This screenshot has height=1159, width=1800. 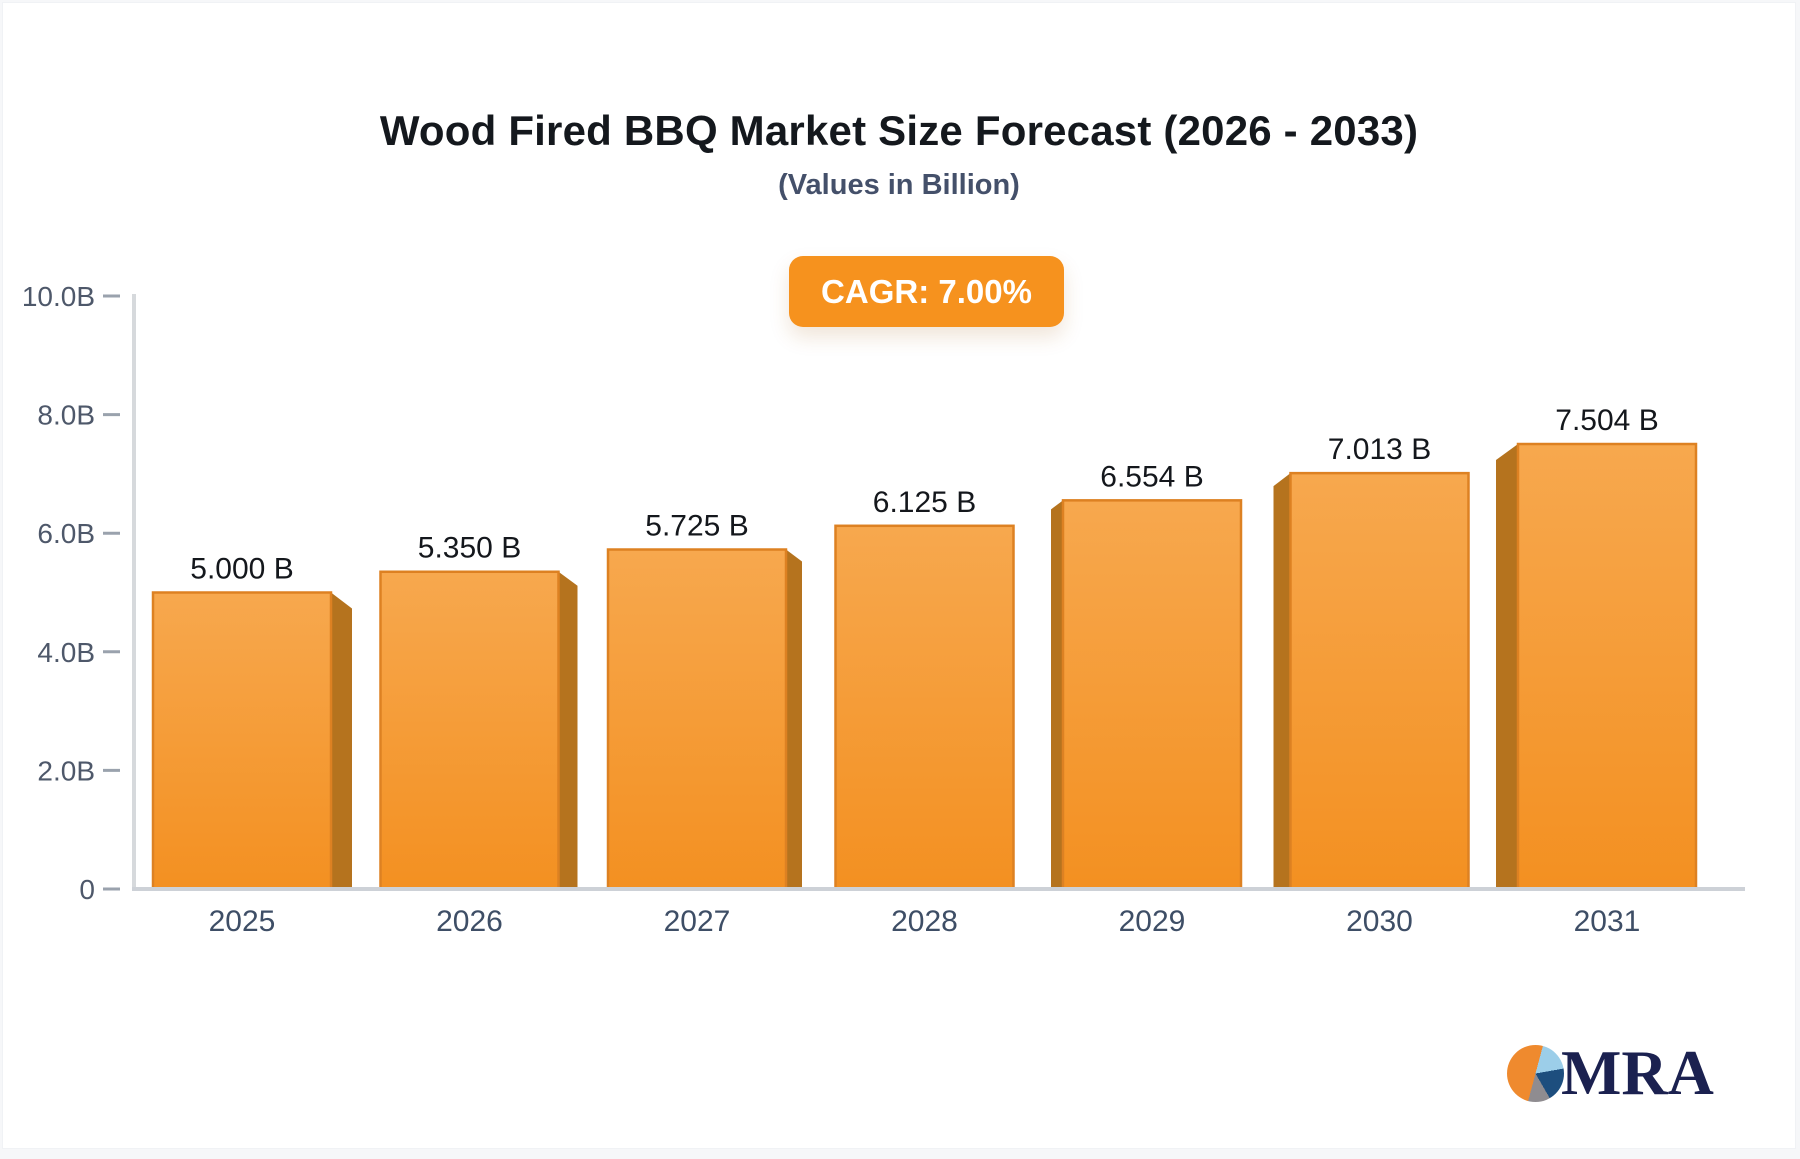 What do you see at coordinates (1606, 420) in the screenshot?
I see `bar-value-label: 7.504 B` at bounding box center [1606, 420].